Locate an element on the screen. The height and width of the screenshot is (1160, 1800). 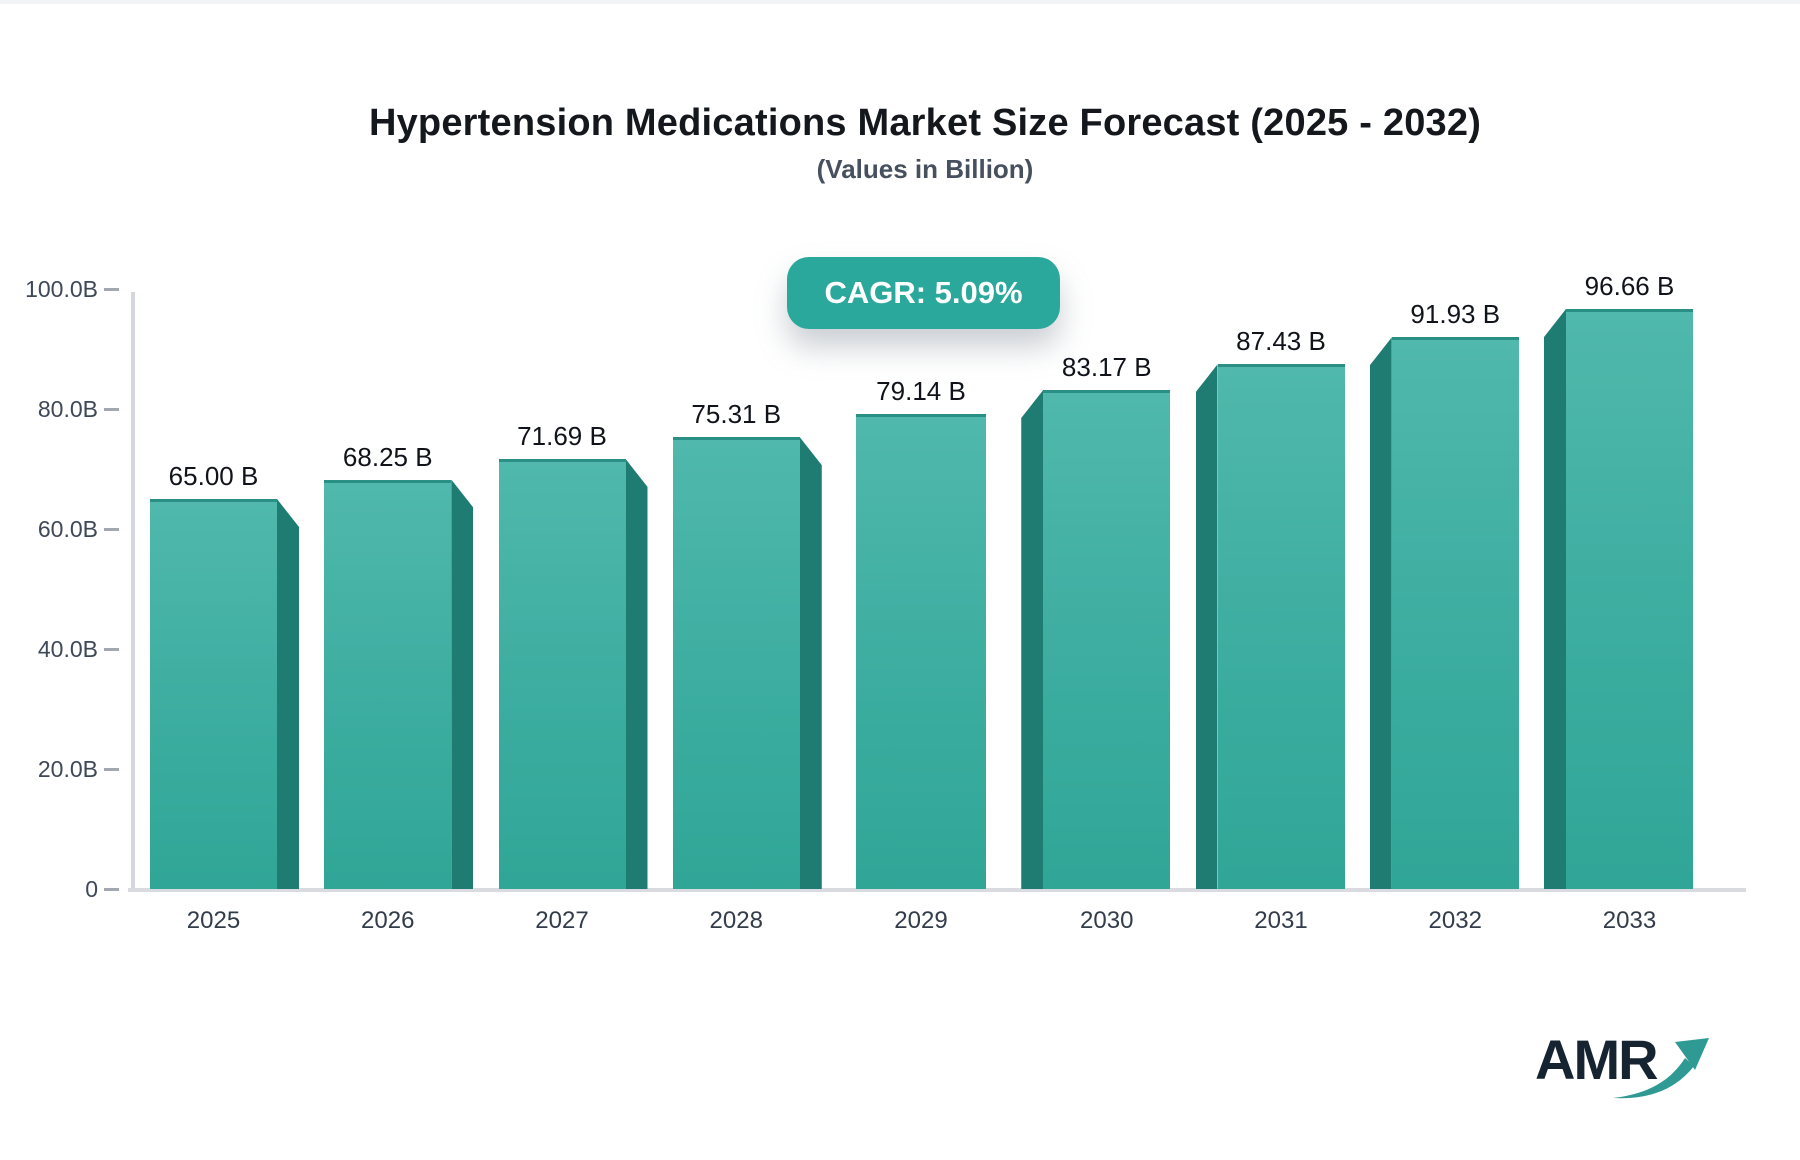
y-tick-label: 40.0B is located at coordinates (67, 649).